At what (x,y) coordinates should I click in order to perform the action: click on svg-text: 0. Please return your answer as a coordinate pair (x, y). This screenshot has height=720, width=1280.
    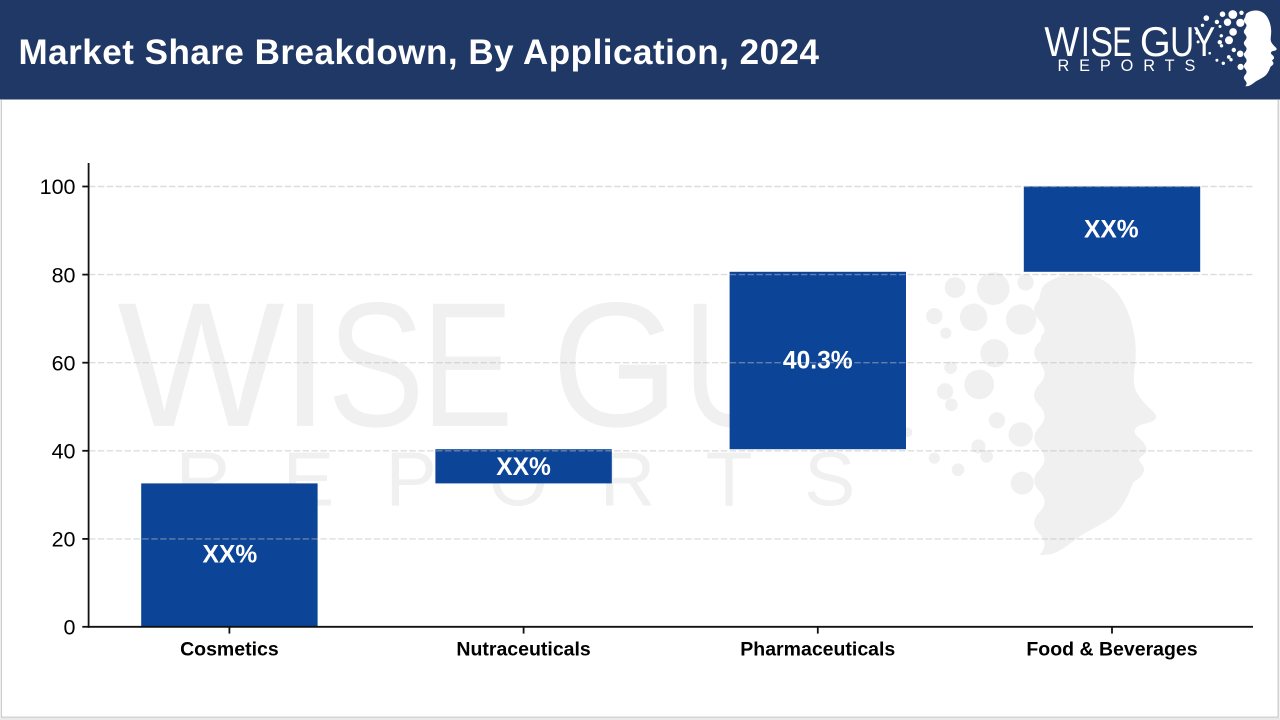
    Looking at the image, I should click on (70, 628).